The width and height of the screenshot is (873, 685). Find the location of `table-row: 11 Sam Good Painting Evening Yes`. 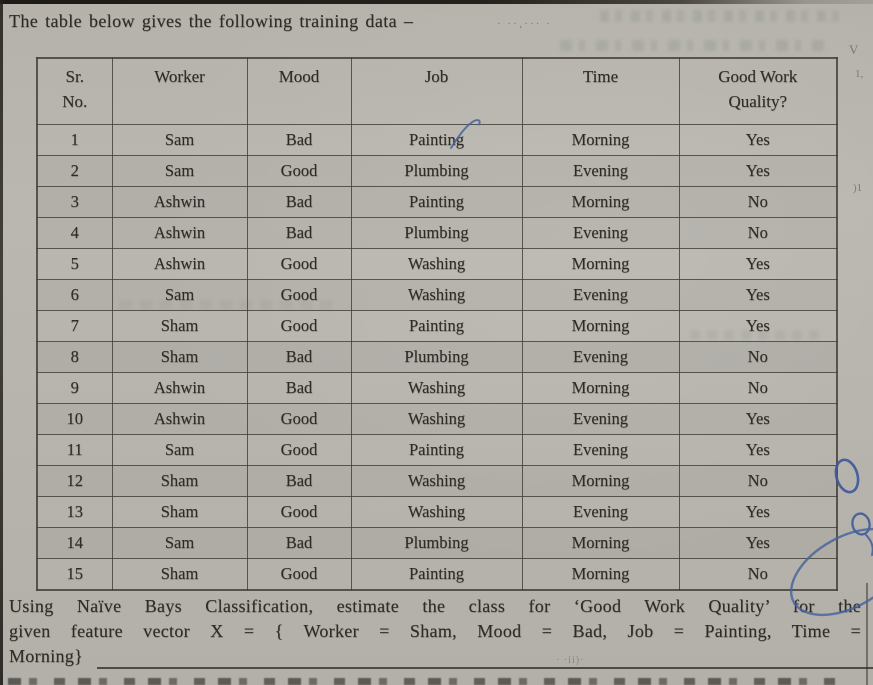

table-row: 11 Sam Good Painting Evening Yes is located at coordinates (437, 450).